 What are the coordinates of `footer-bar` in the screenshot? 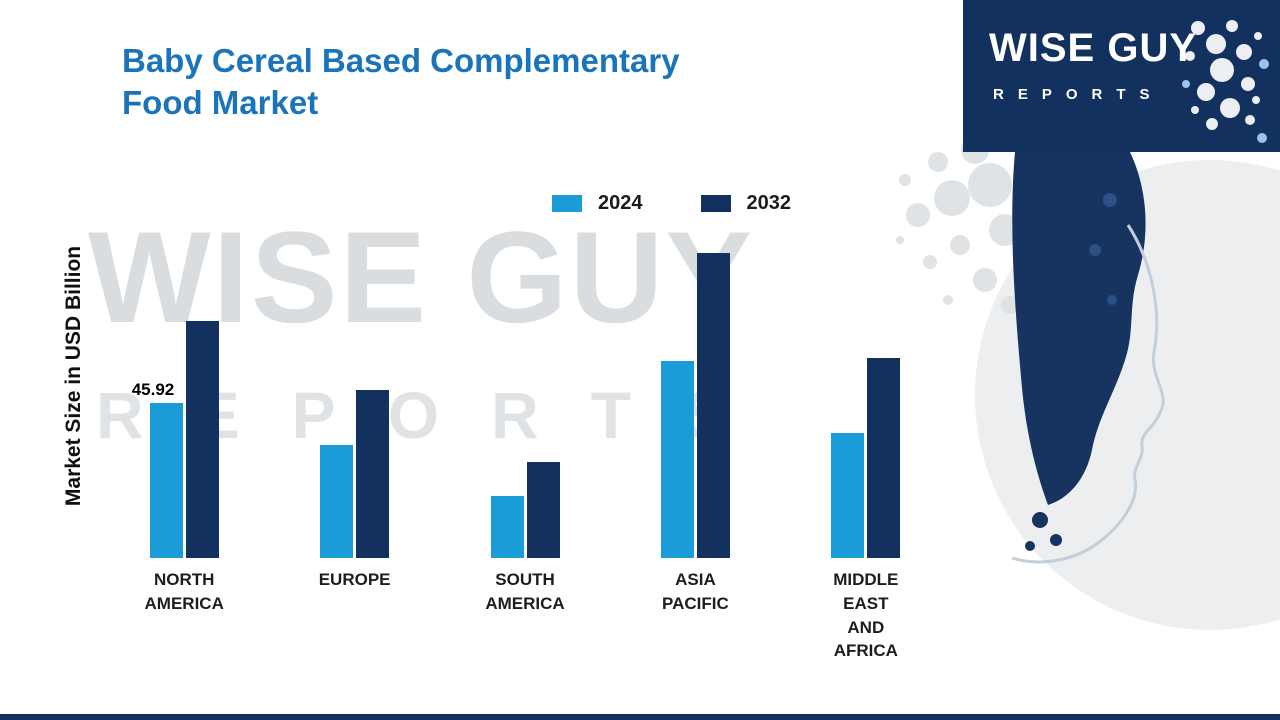 It's located at (640, 717).